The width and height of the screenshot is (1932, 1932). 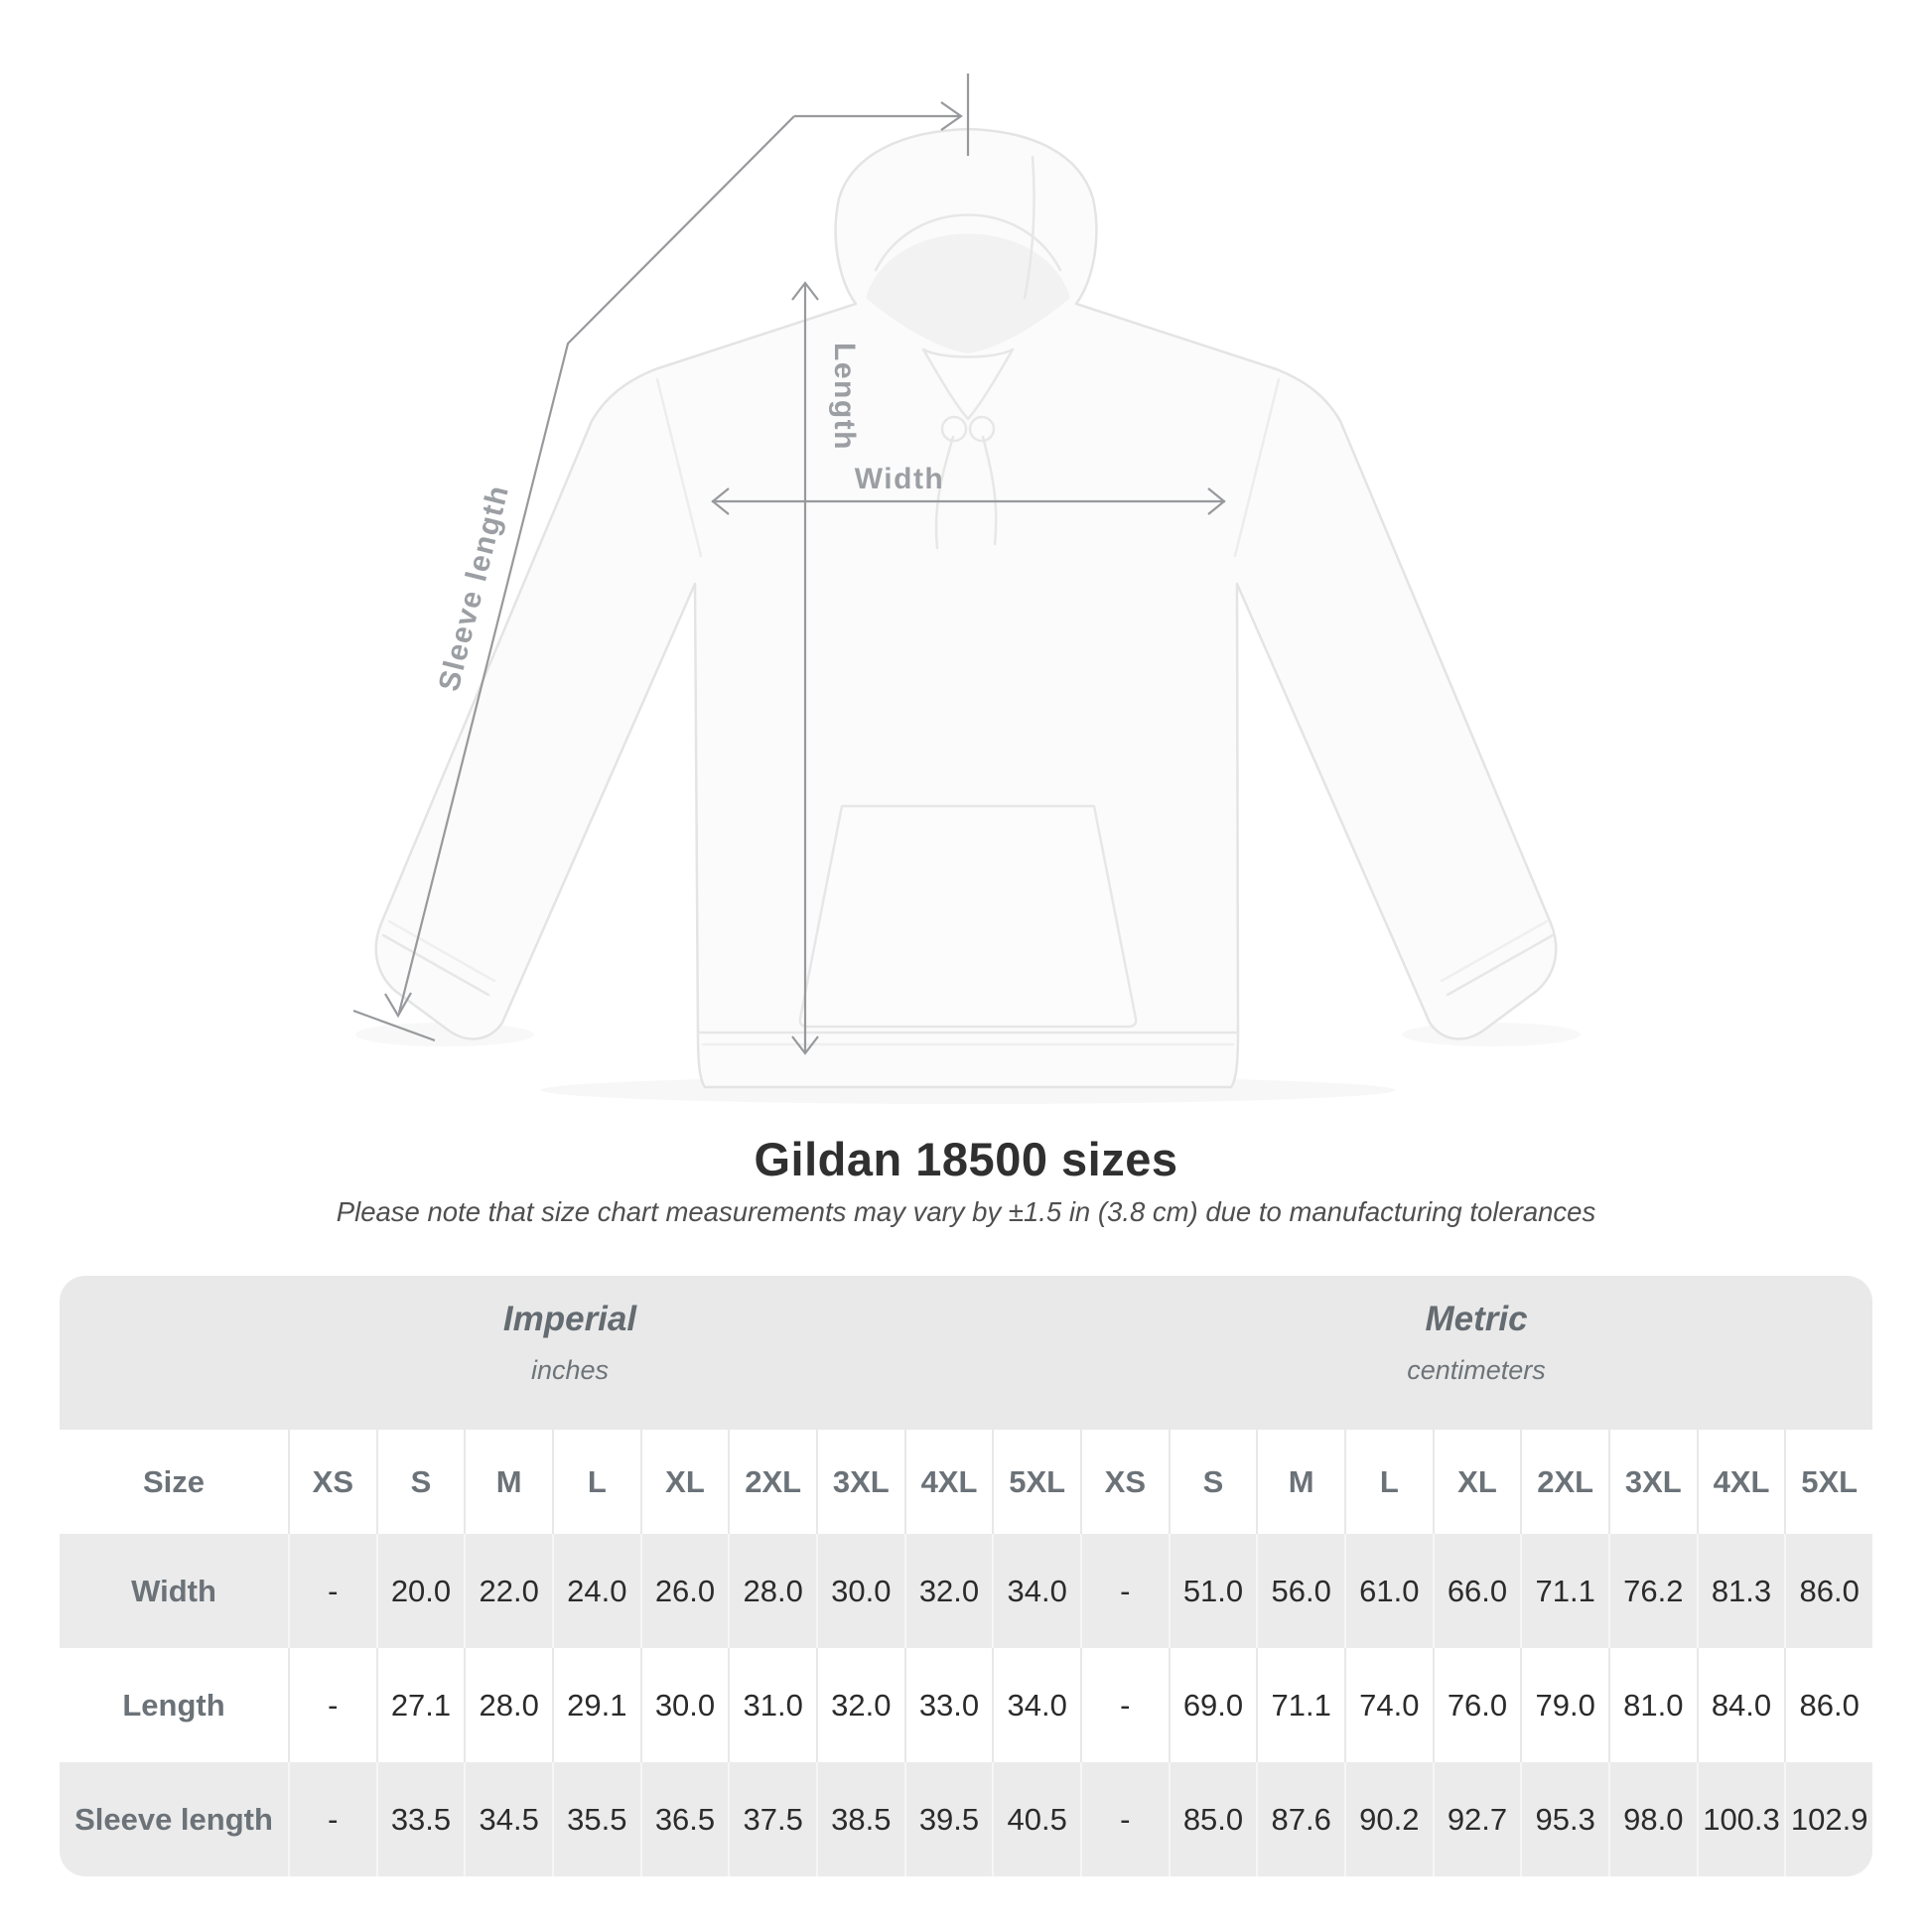 I want to click on measurement-cell: 37.5, so click(x=772, y=1819).